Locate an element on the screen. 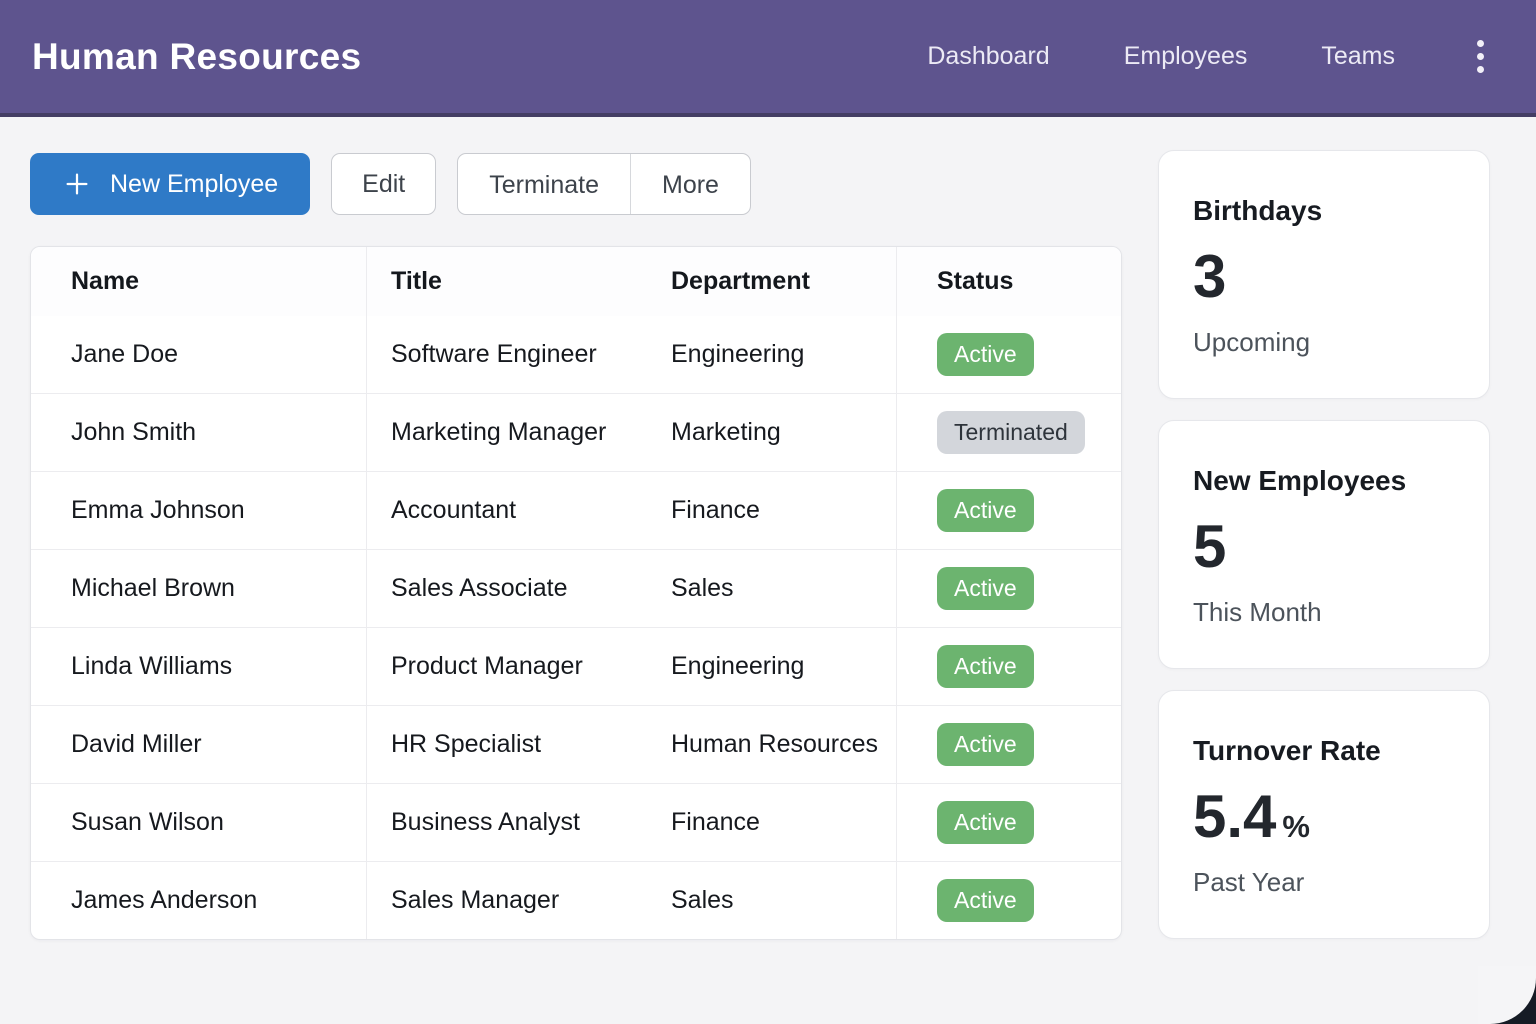 Image resolution: width=1536 pixels, height=1024 pixels. toolbar: New Employee Edit Terminate More is located at coordinates (783, 184).